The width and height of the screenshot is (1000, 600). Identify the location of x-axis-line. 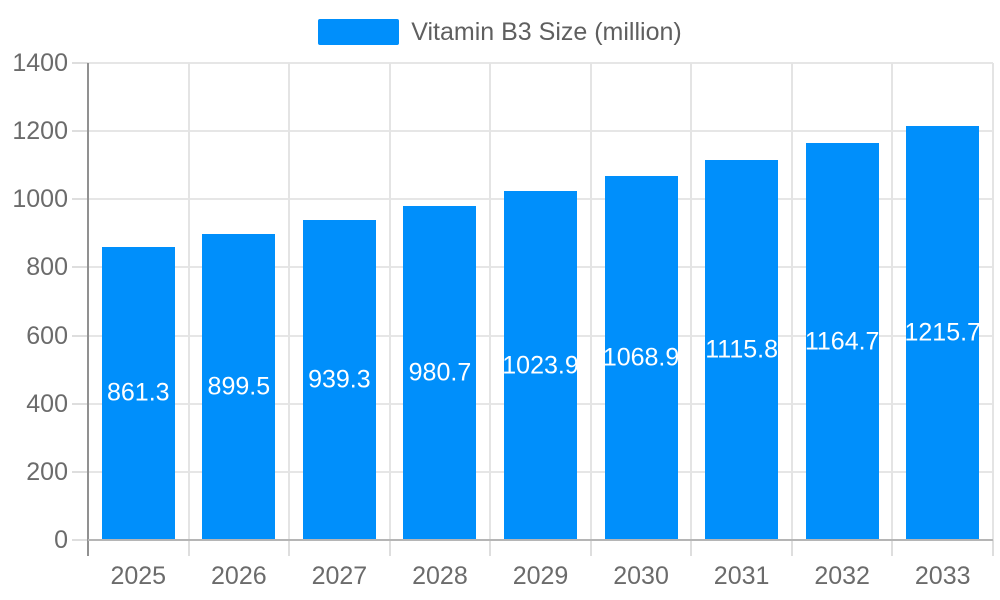
(540, 540).